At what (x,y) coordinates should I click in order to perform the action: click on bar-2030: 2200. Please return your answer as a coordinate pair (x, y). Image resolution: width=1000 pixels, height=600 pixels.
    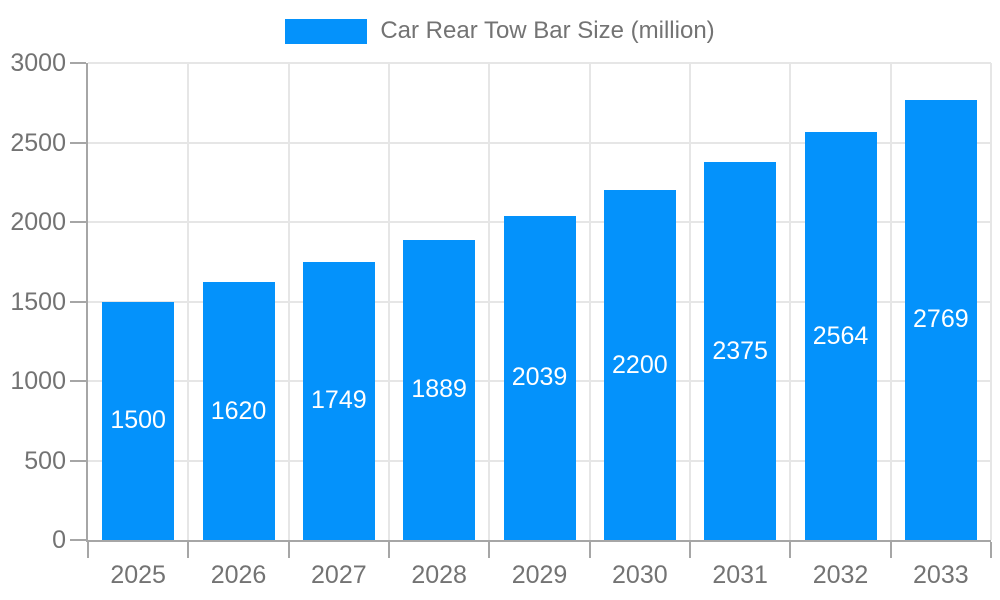
    Looking at the image, I should click on (639, 365).